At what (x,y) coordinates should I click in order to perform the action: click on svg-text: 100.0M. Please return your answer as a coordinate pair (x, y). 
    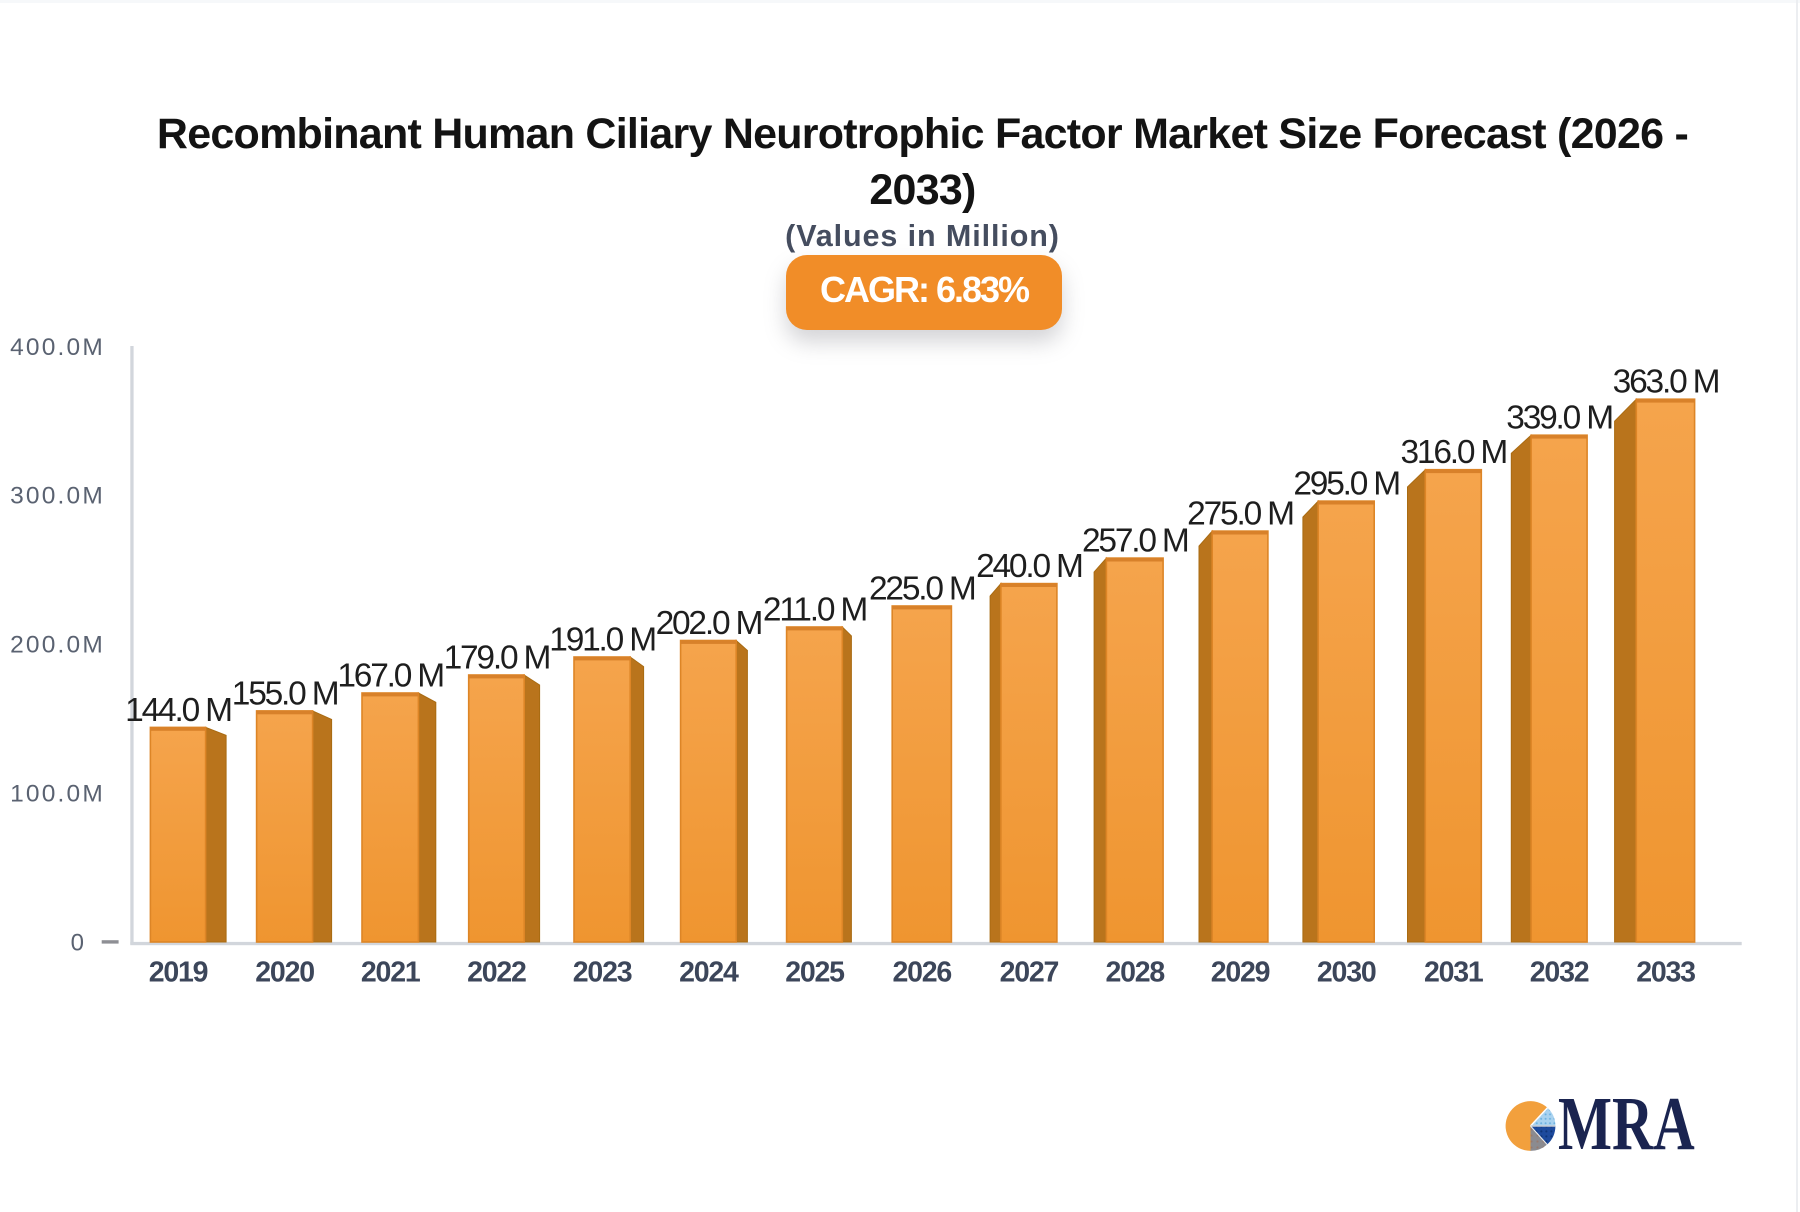
    Looking at the image, I should click on (57, 794).